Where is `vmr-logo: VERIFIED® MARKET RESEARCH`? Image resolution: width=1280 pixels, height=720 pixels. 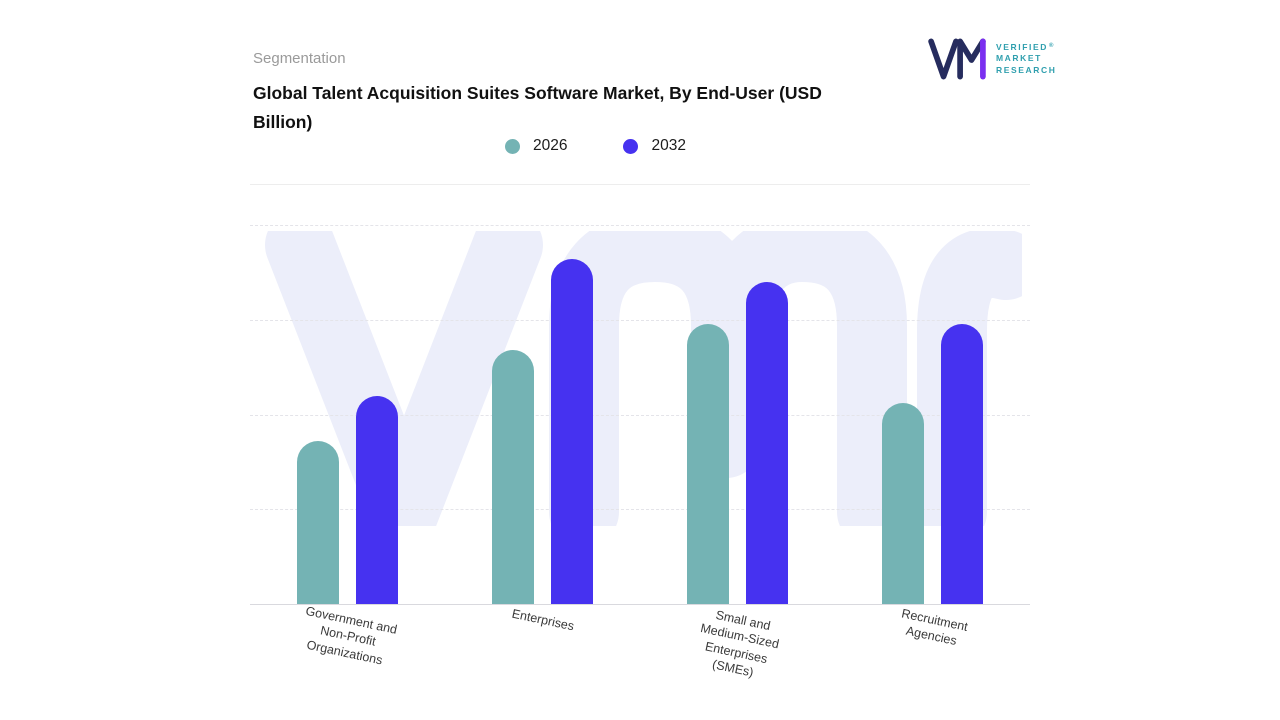
vmr-logo: VERIFIED® MARKET RESEARCH is located at coordinates (992, 59).